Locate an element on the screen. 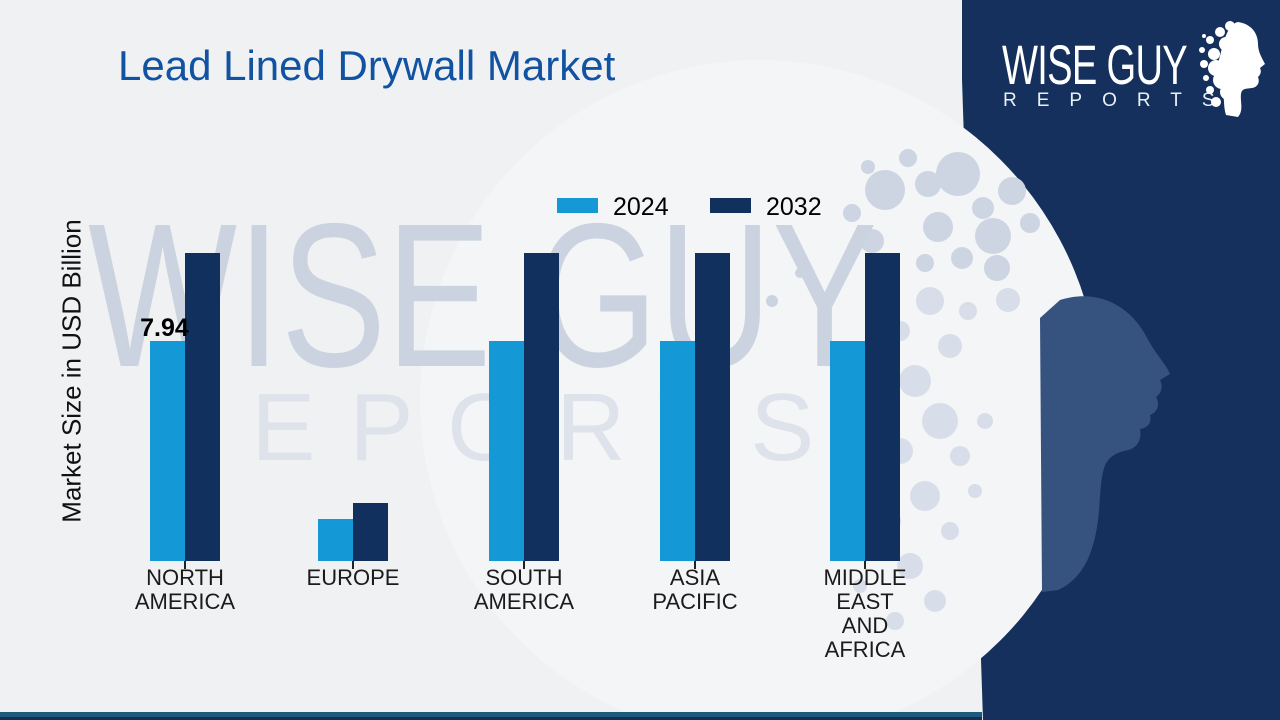 Image resolution: width=1280 pixels, height=720 pixels. bar-2024-middle-east-and-africa is located at coordinates (847, 451).